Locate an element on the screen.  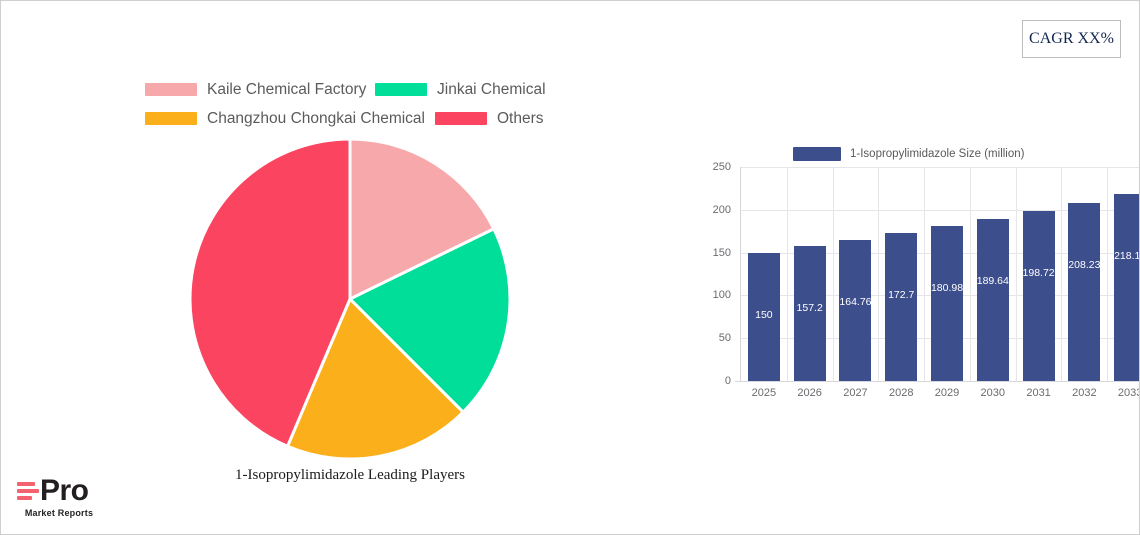
pie-legend-item-others: Others is located at coordinates (505, 118).